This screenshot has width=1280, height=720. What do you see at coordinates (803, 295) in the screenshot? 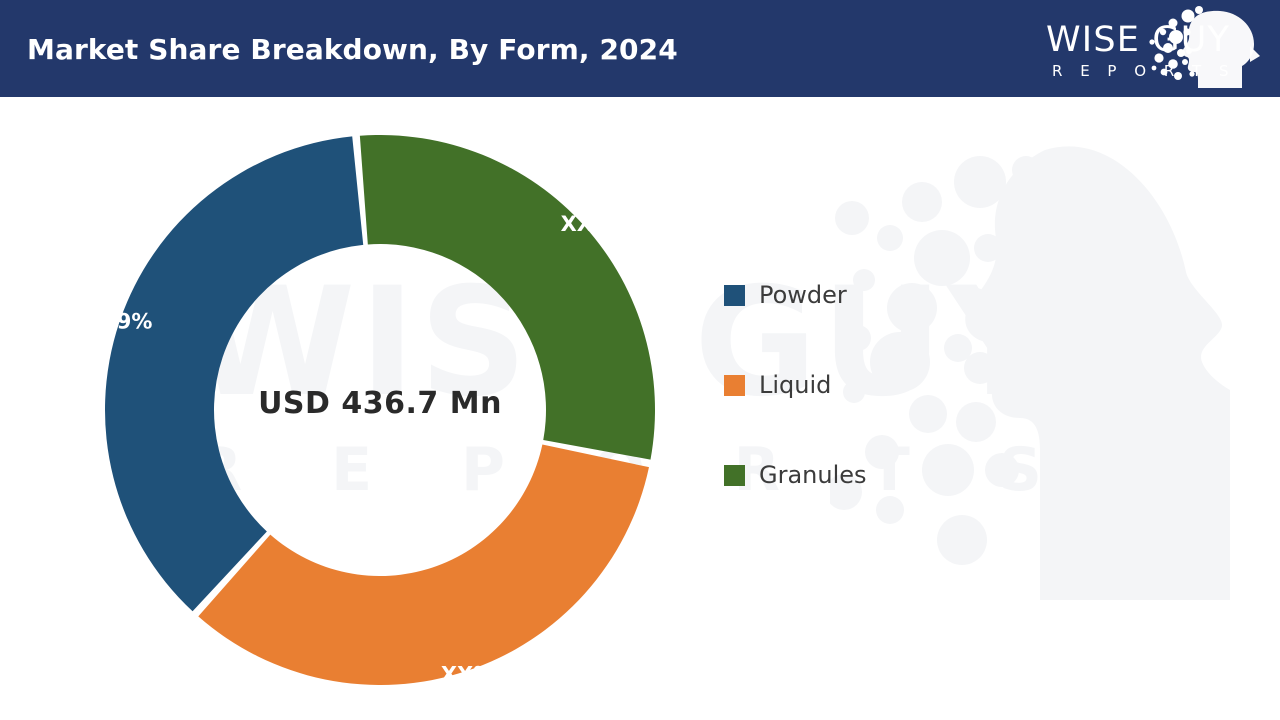
I see `legend-label-powder: Powder` at bounding box center [803, 295].